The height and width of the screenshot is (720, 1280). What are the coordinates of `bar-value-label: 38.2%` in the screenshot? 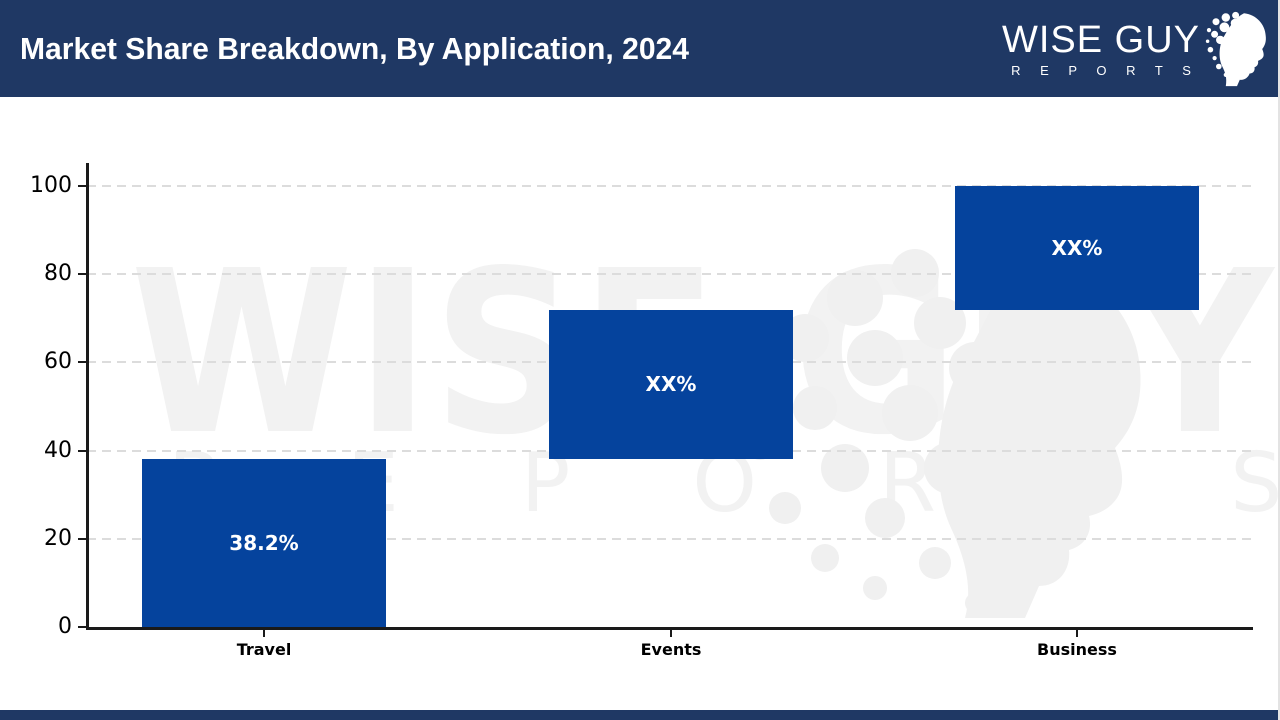 It's located at (264, 542).